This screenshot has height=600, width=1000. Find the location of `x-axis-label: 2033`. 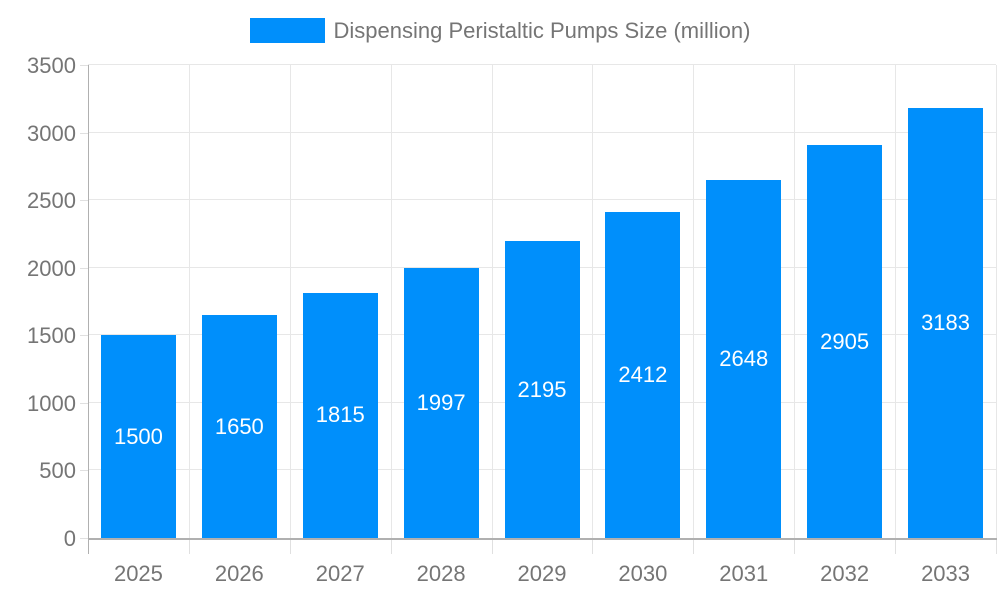

x-axis-label: 2033 is located at coordinates (946, 573).